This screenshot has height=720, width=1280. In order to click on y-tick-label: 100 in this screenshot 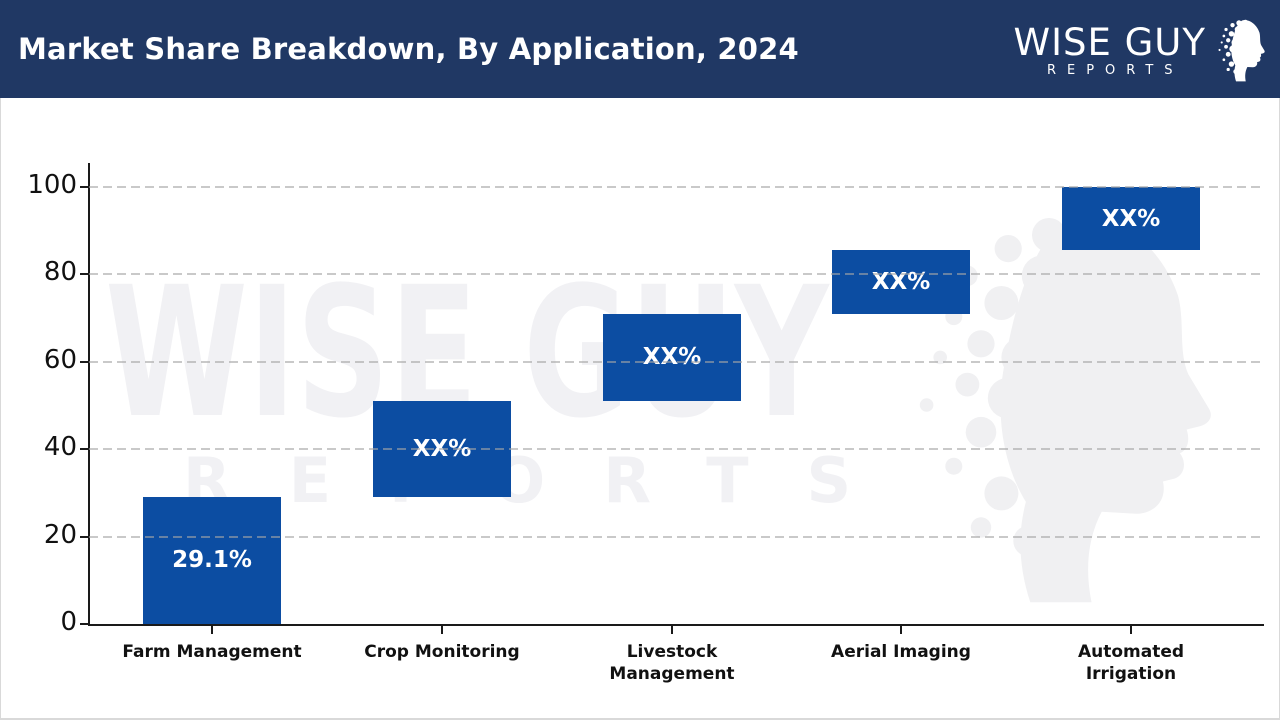, I will do `click(52, 184)`.